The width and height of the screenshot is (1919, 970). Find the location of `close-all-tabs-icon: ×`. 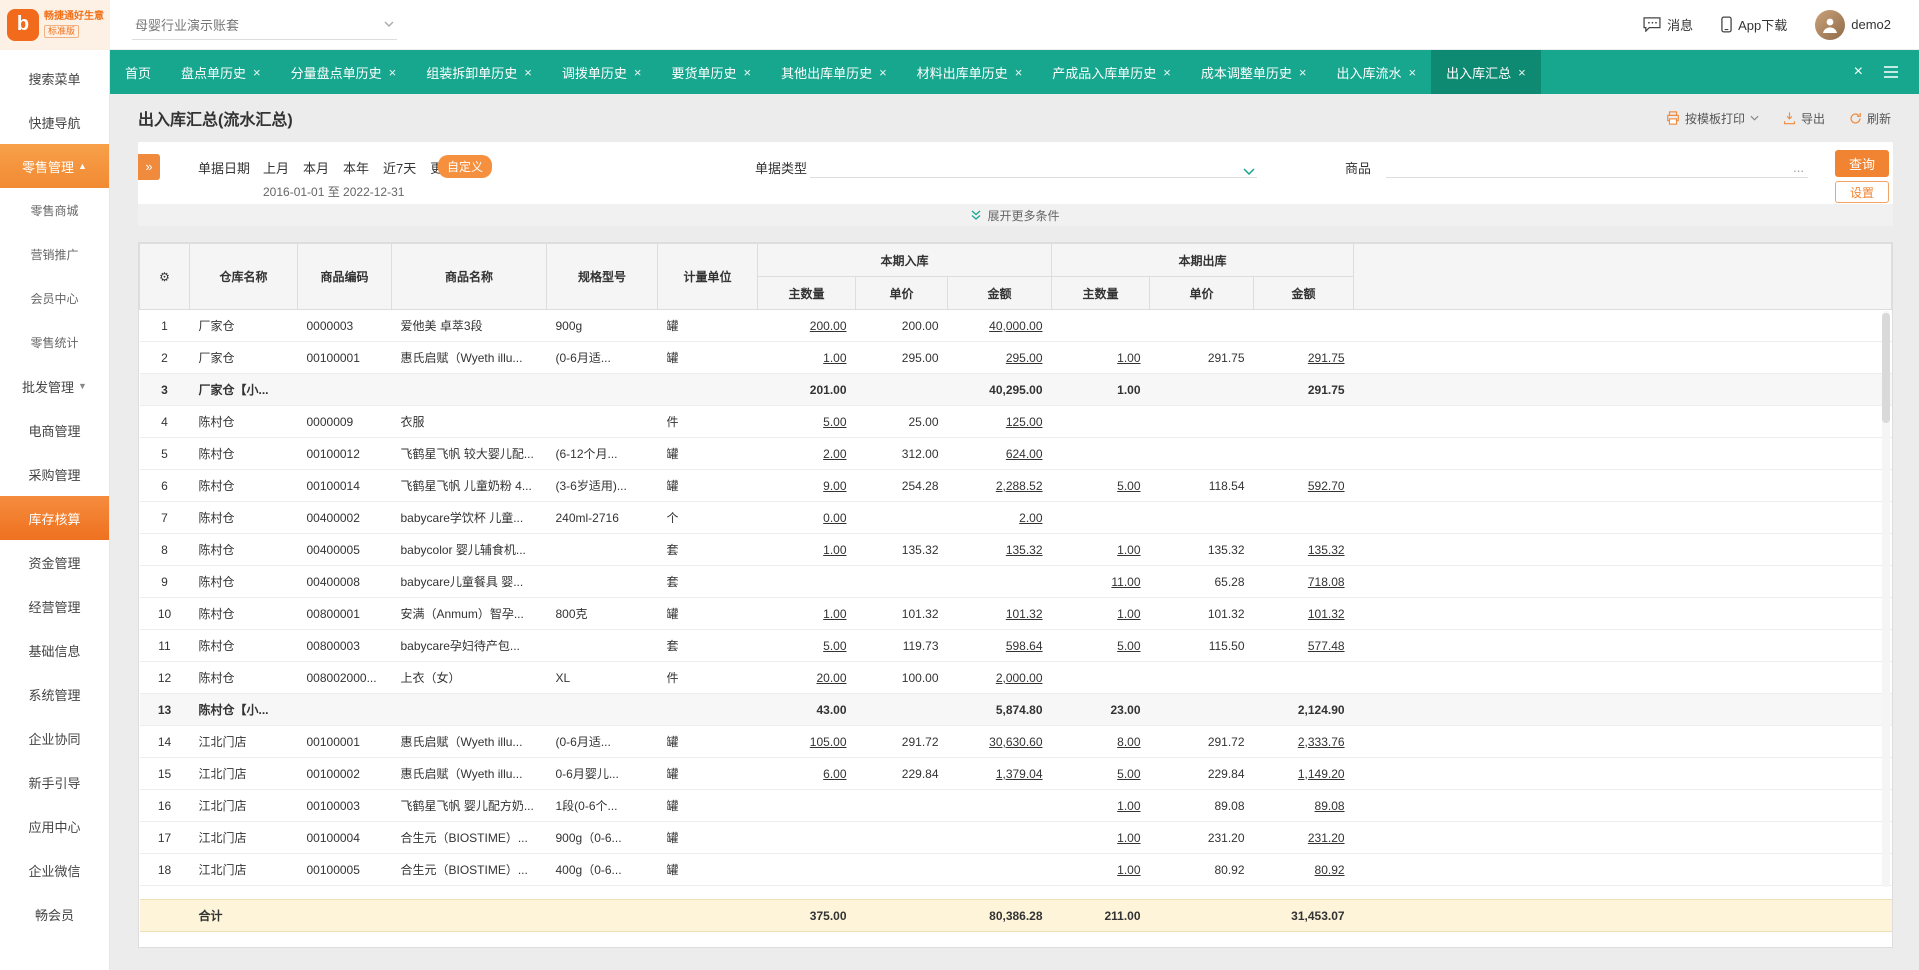

close-all-tabs-icon: × is located at coordinates (1858, 71).